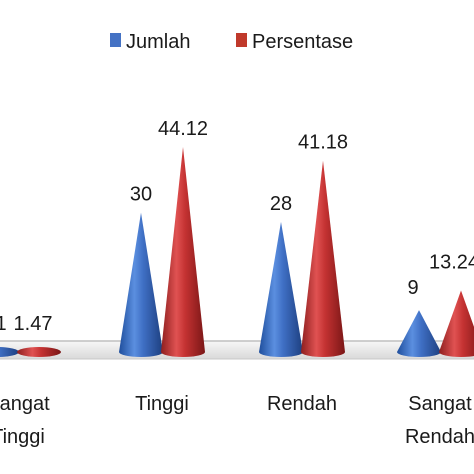 The image size is (474, 474). I want to click on cone-persentase-tinggi-body, so click(183, 252).